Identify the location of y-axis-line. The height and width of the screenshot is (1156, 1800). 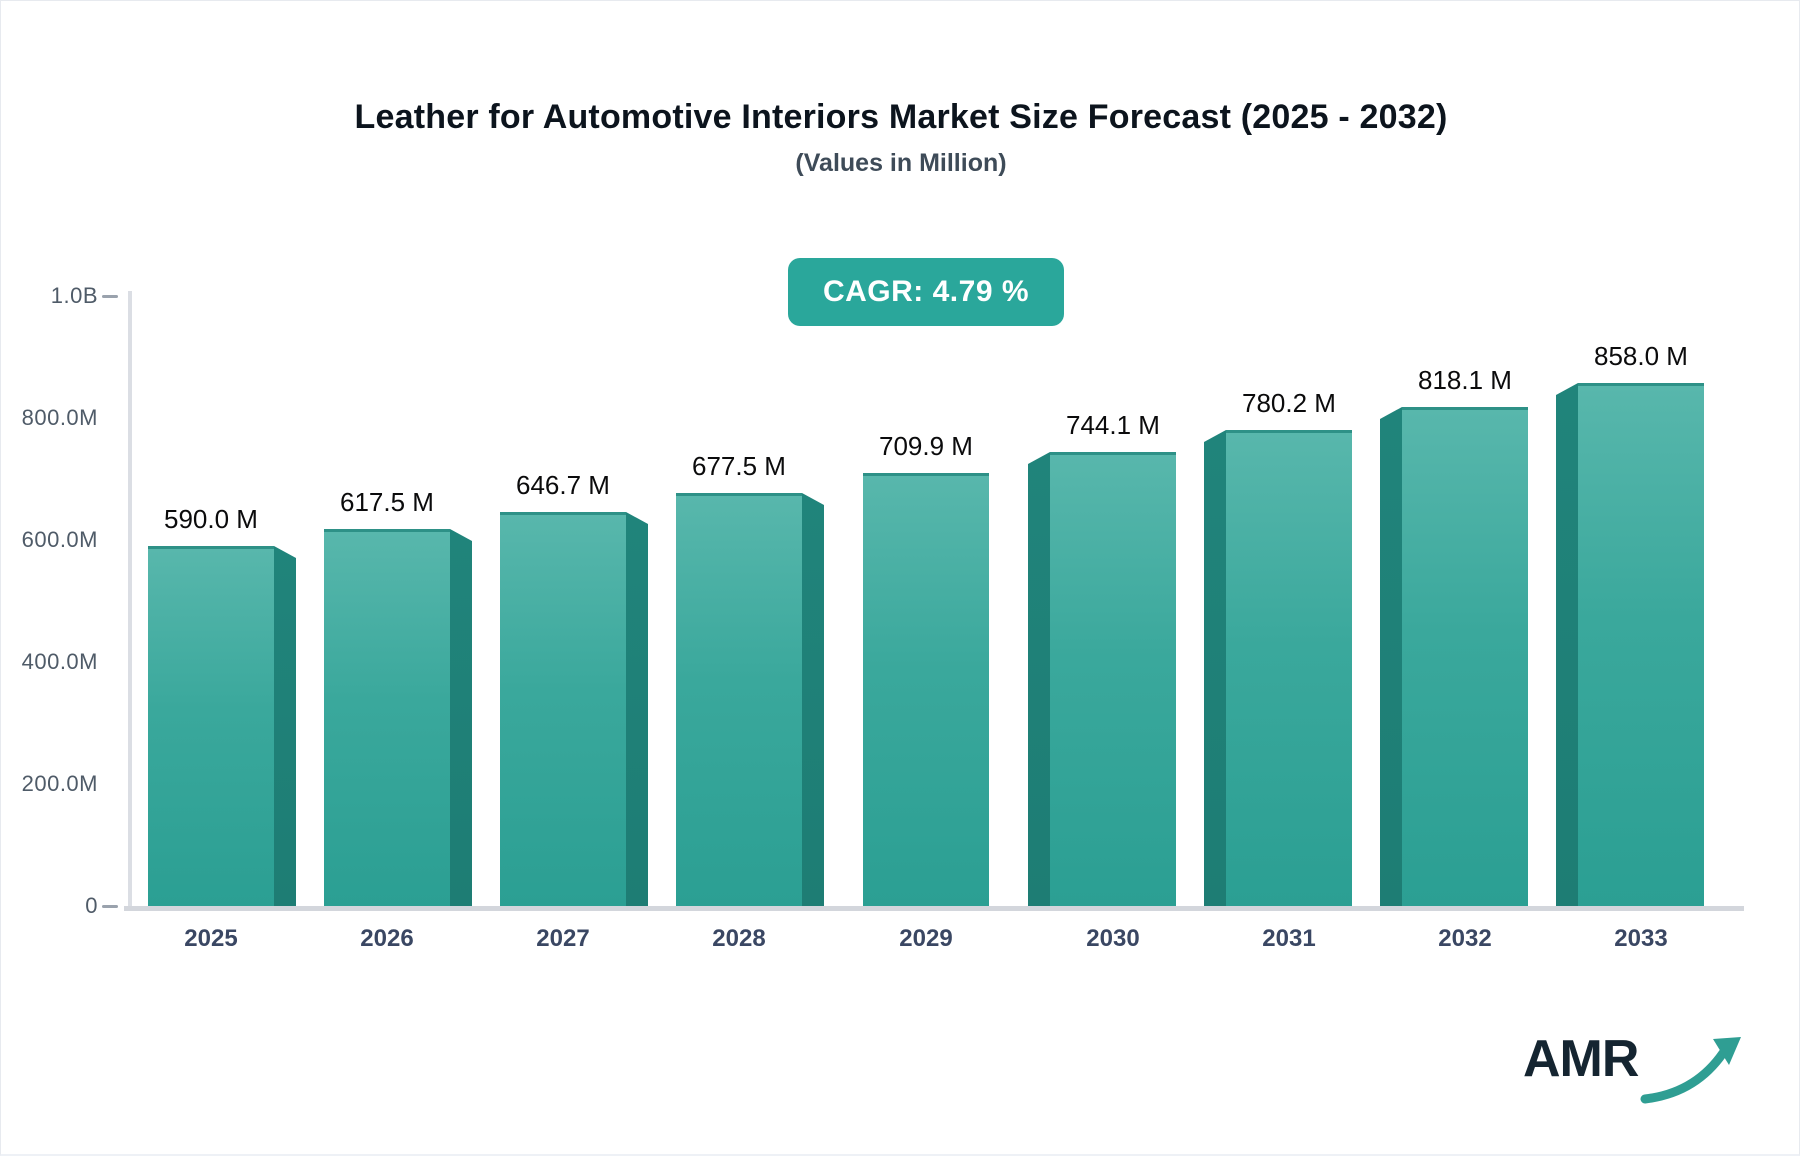
(130, 600).